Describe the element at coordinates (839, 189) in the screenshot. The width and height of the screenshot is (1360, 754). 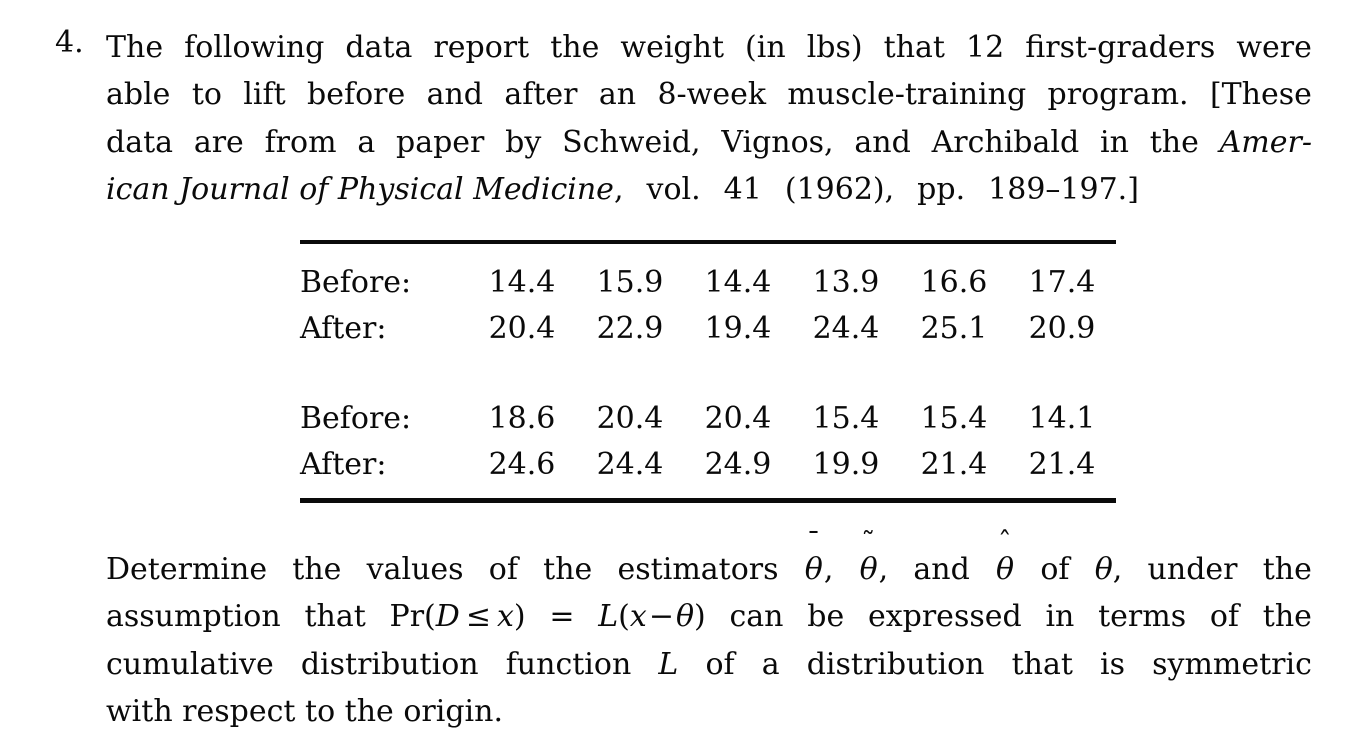
I see `word: (1962),` at that location.